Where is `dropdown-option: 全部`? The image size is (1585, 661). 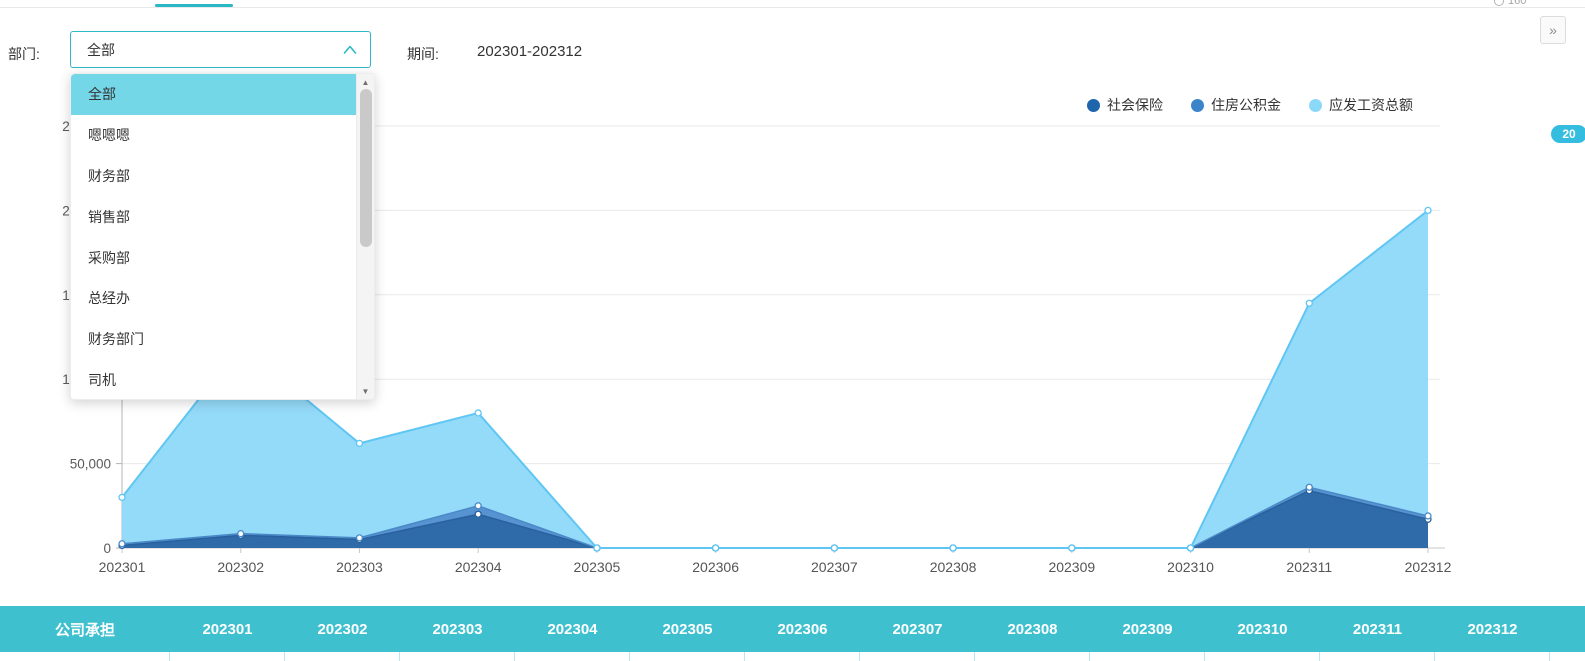
dropdown-option: 全部 is located at coordinates (213, 94).